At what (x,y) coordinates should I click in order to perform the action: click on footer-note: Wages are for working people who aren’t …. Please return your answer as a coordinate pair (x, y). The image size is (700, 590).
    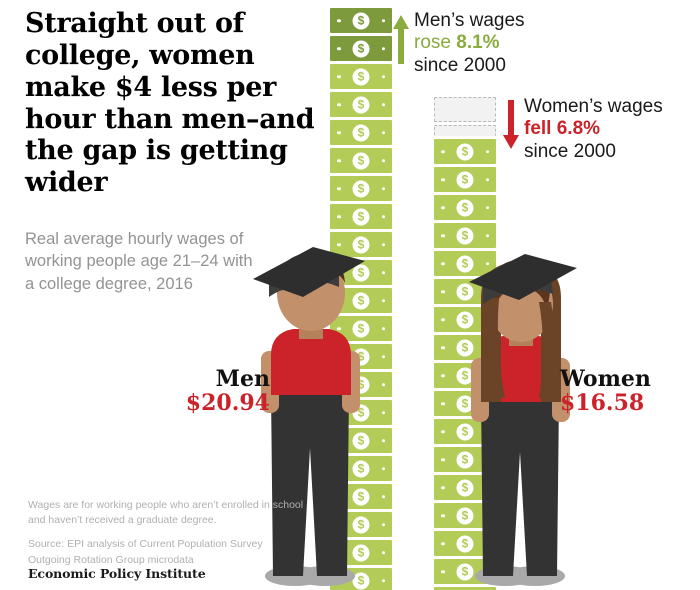
    Looking at the image, I should click on (166, 513).